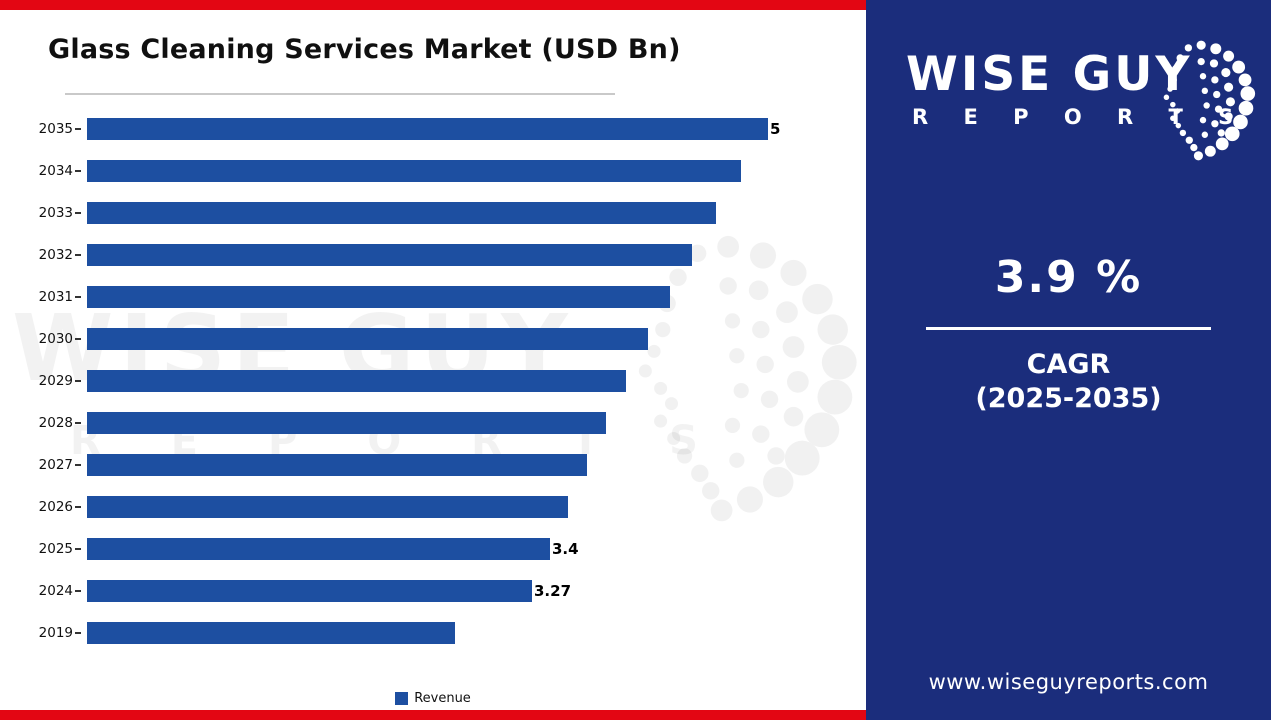 Image resolution: width=1271 pixels, height=720 pixels. Describe the element at coordinates (55, 423) in the screenshot. I see `year-axis-label: 2028` at that location.